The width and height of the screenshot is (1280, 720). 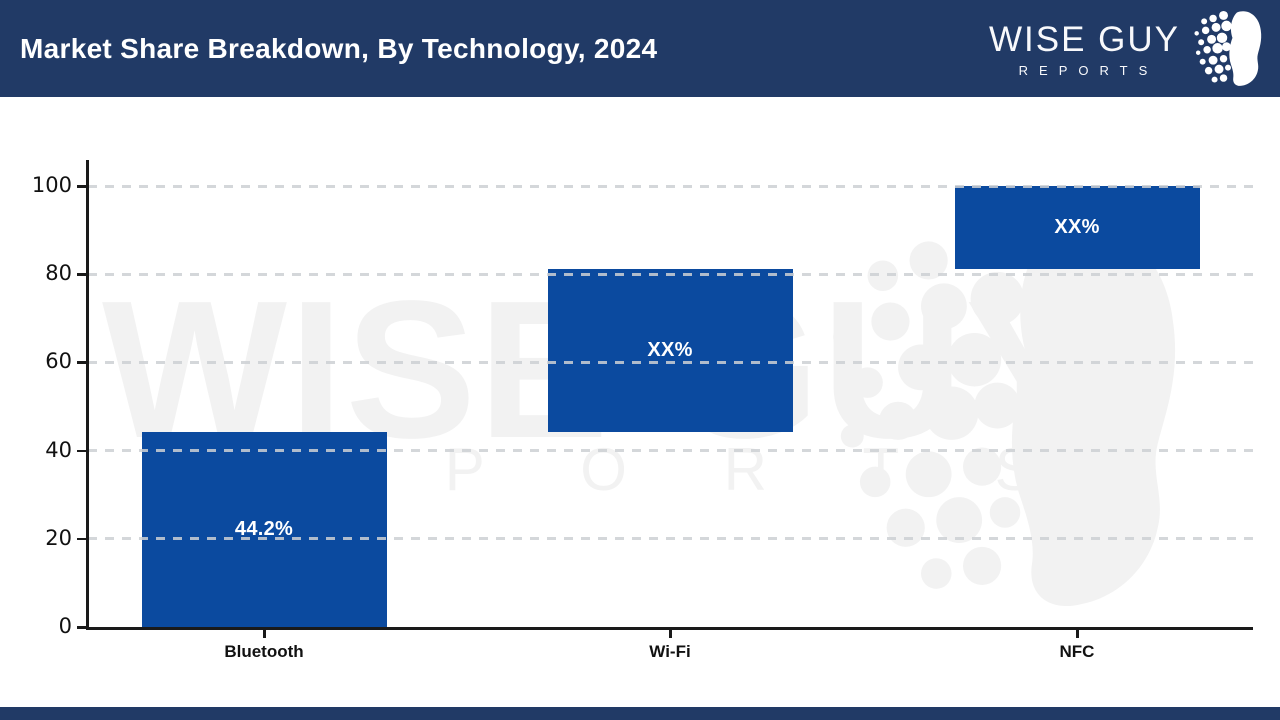 What do you see at coordinates (1077, 633) in the screenshot?
I see `x-tick-nfc` at bounding box center [1077, 633].